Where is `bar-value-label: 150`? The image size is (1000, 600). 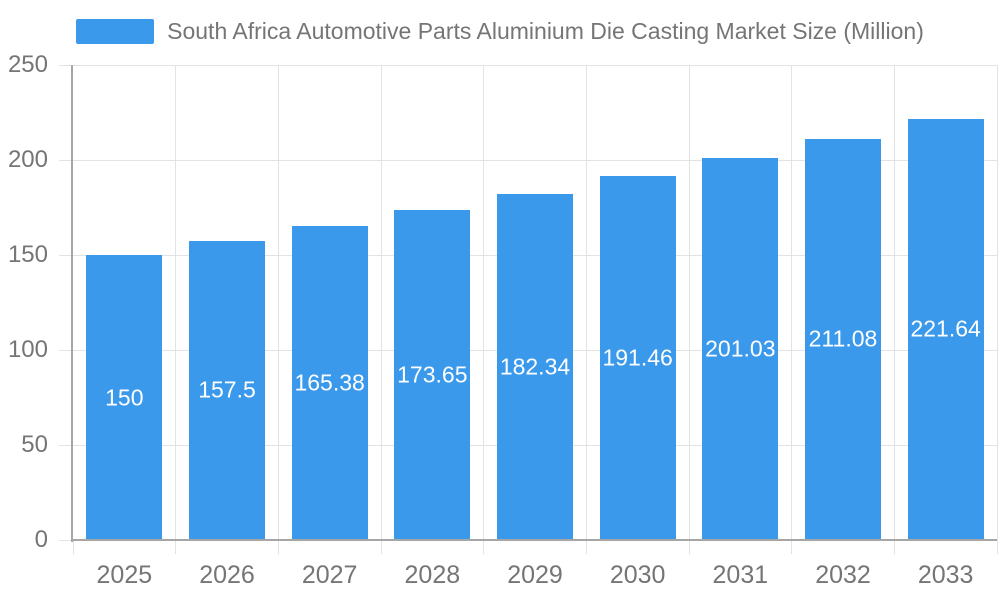 bar-value-label: 150 is located at coordinates (124, 397).